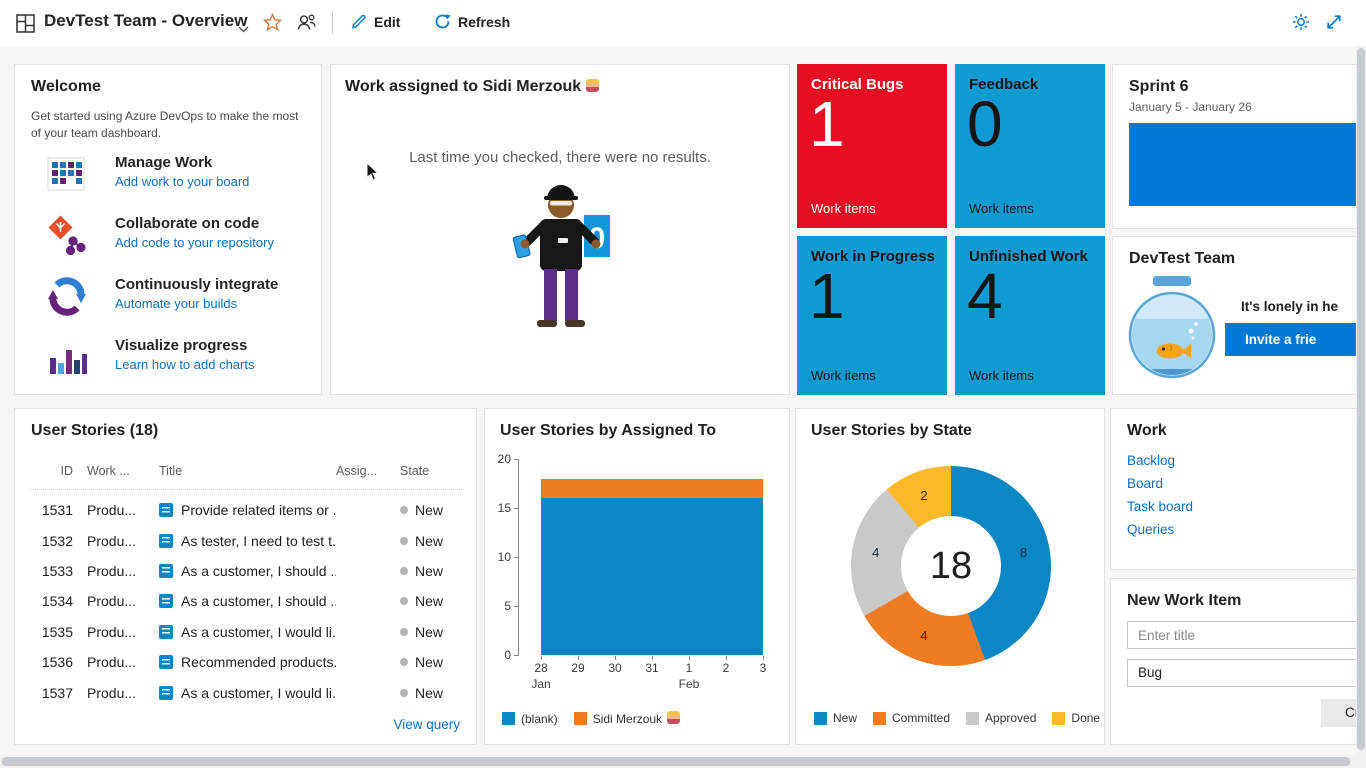 The image size is (1366, 768). Describe the element at coordinates (1145, 483) in the screenshot. I see `board-link: Board` at that location.